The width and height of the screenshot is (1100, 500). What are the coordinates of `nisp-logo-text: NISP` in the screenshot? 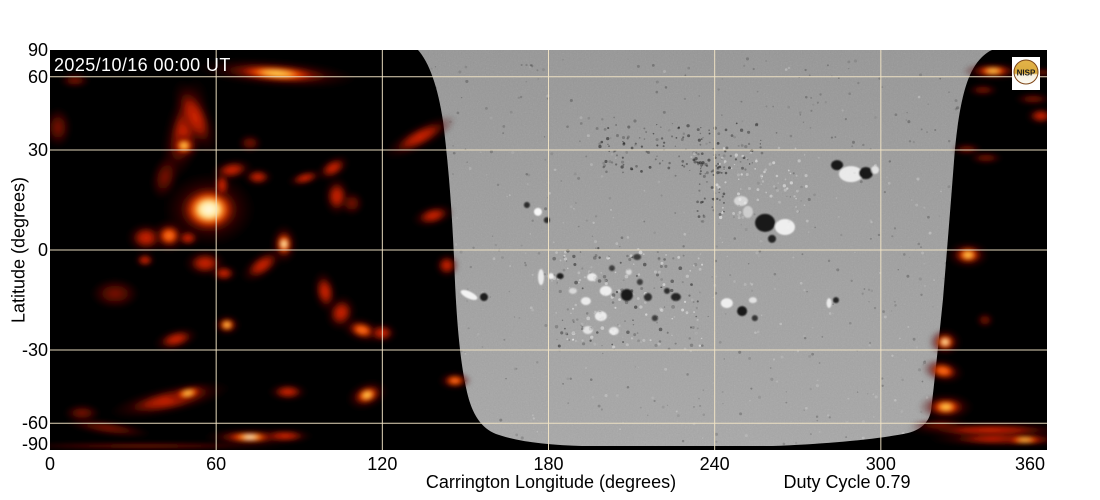 It's located at (1026, 73).